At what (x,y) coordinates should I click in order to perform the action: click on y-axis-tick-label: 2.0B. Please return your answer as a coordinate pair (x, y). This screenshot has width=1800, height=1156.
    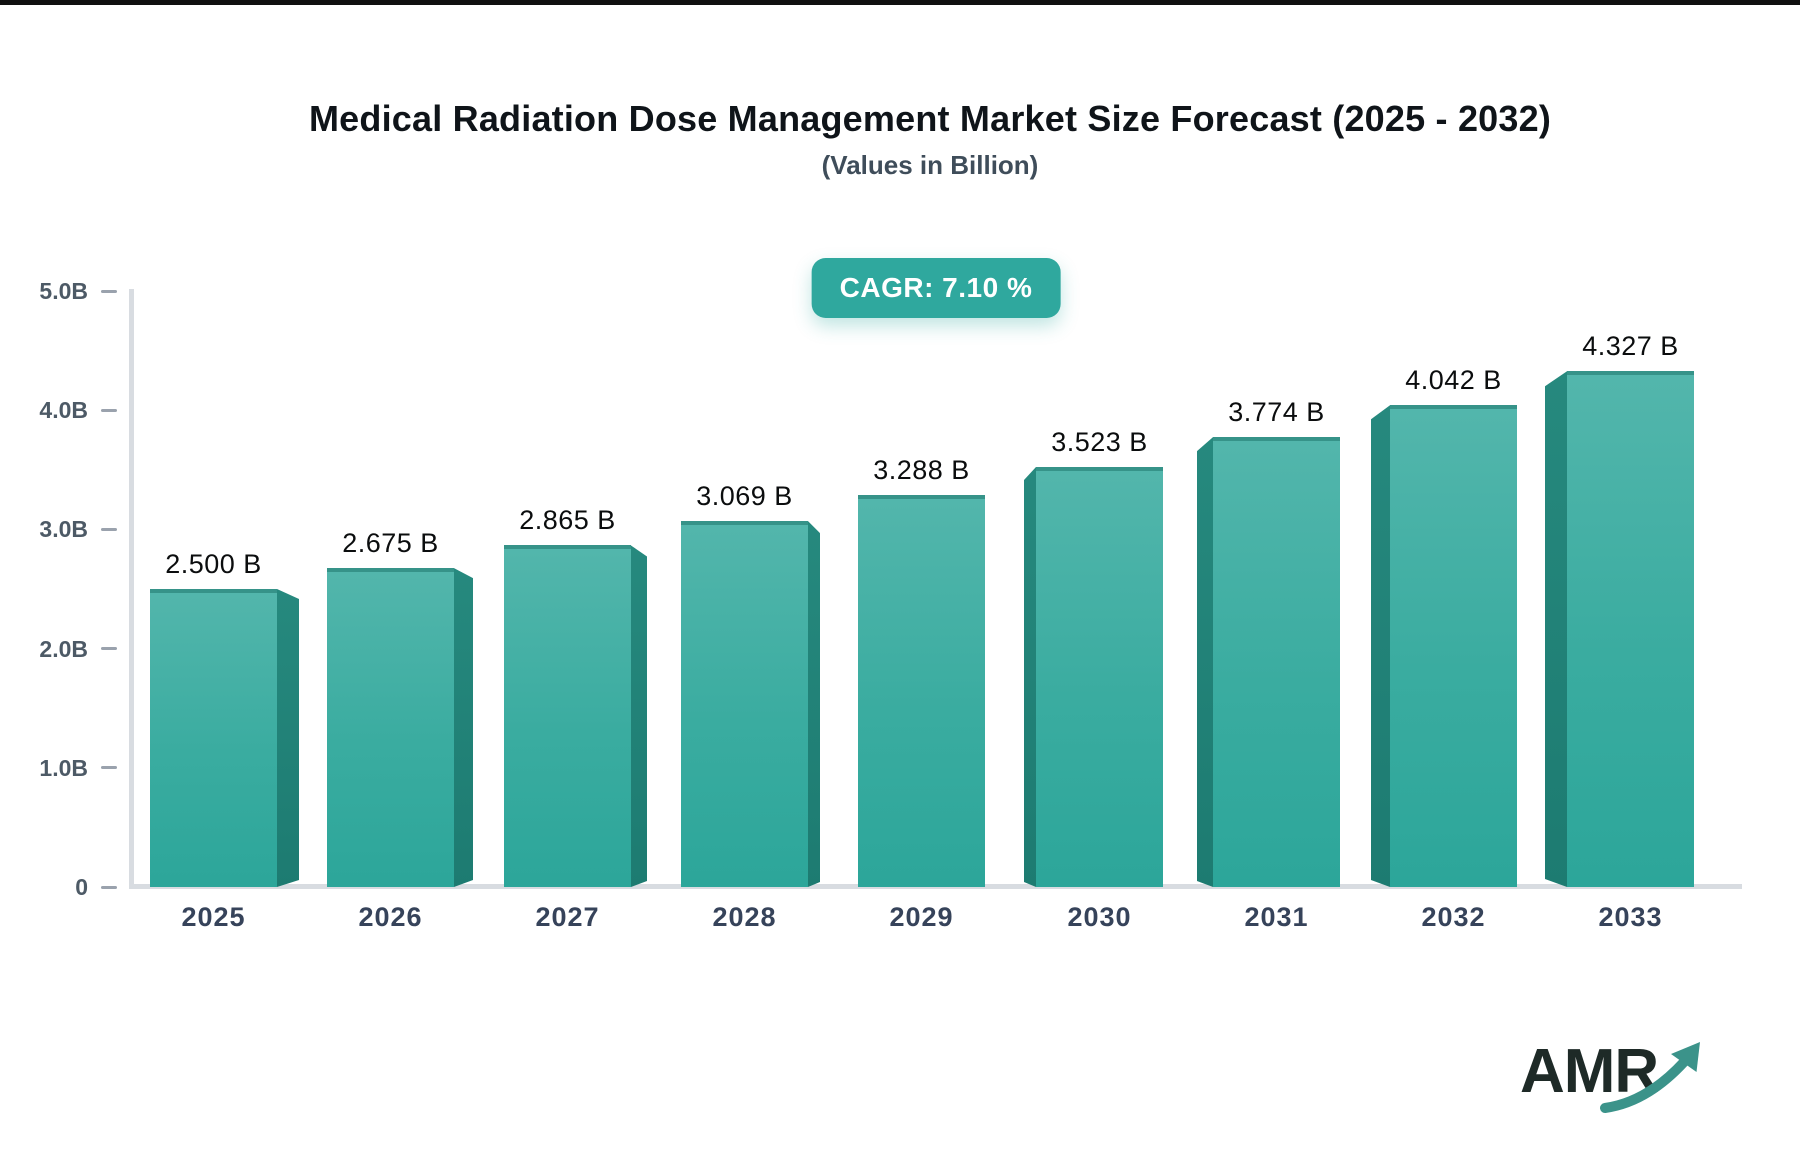
    Looking at the image, I should click on (63, 648).